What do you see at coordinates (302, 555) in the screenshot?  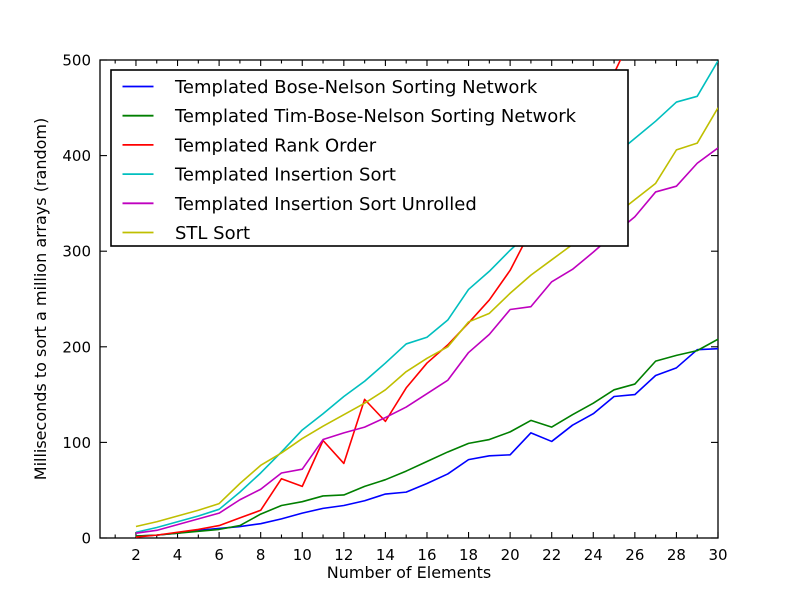 I see `x-tick-label: 10` at bounding box center [302, 555].